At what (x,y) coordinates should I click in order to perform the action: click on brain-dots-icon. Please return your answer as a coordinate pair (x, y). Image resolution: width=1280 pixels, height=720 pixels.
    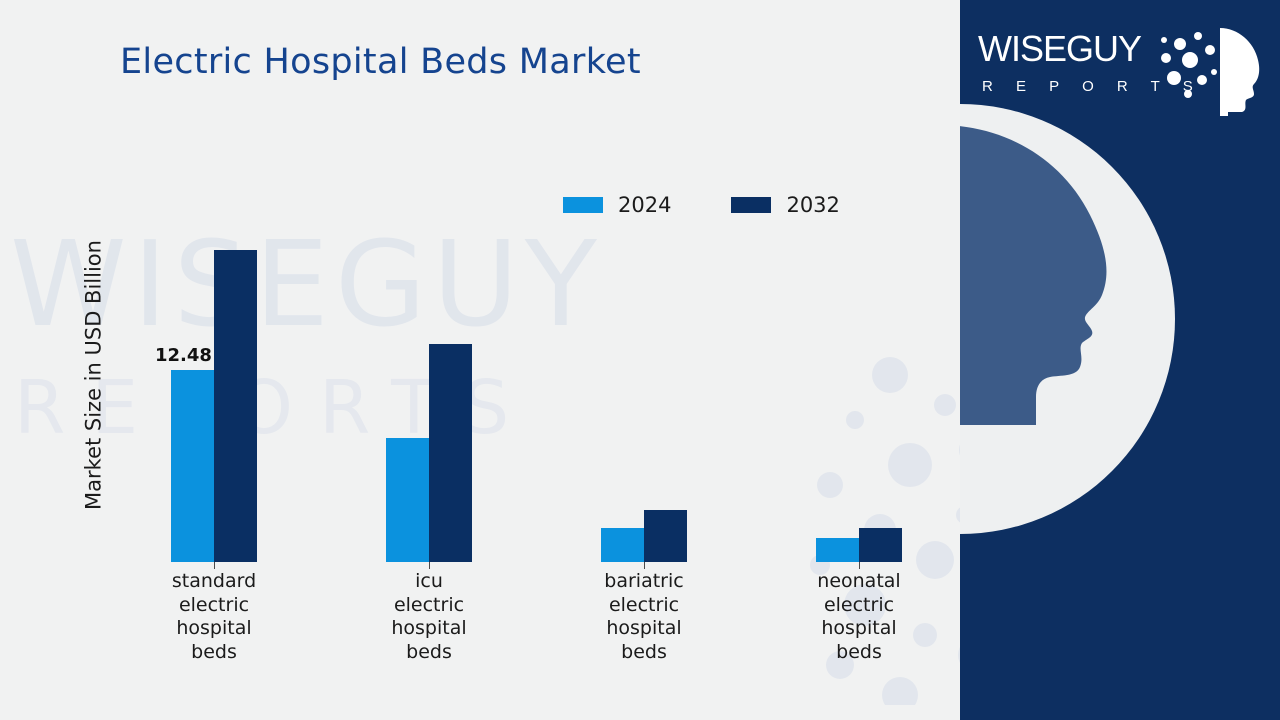
    Looking at the image, I should click on (1025, 320).